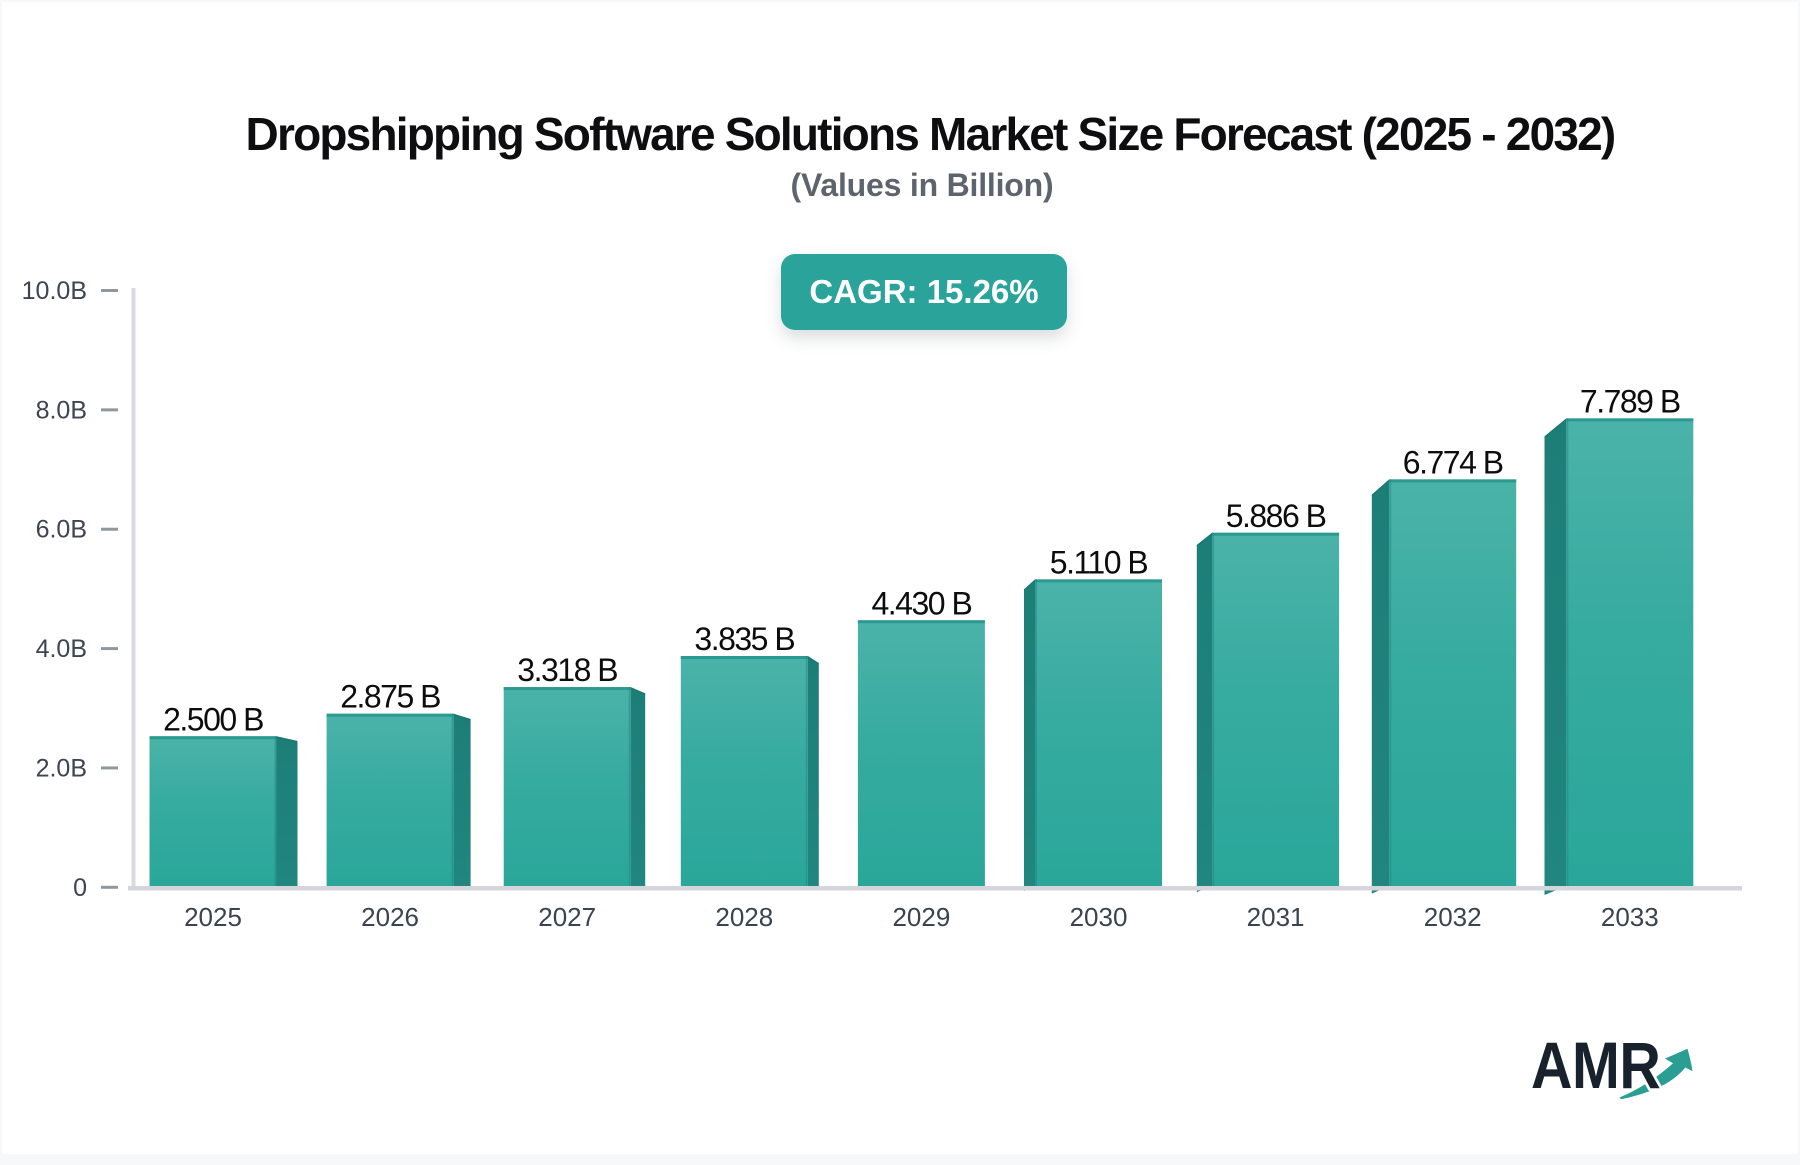  Describe the element at coordinates (1453, 917) in the screenshot. I see `svg-text: 2032` at that location.